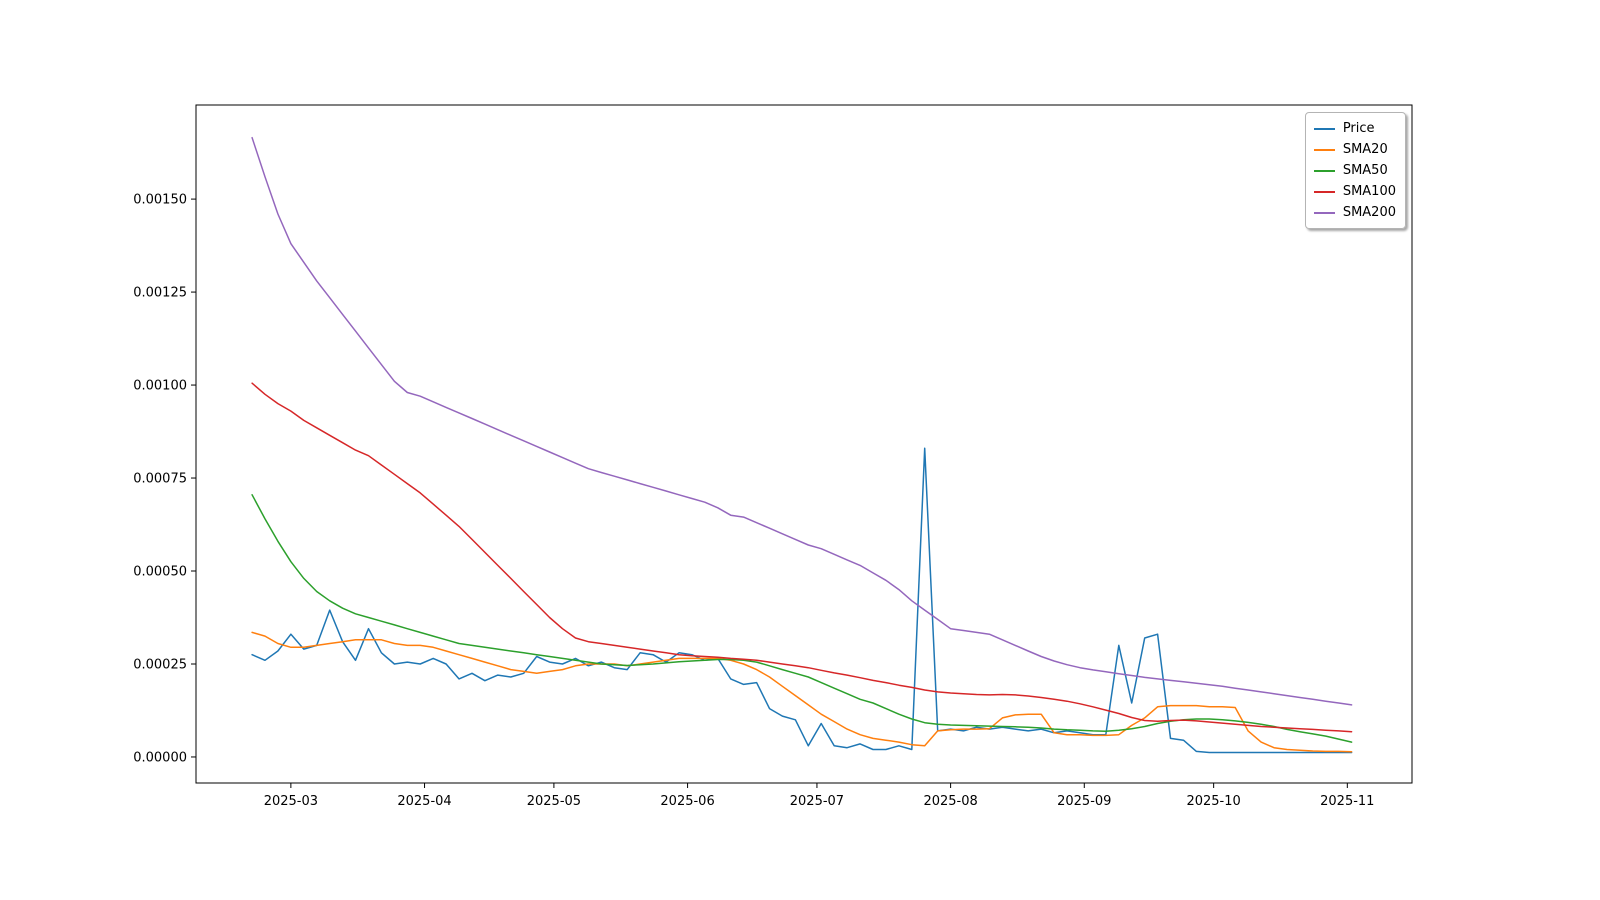 Image resolution: width=1600 pixels, height=900 pixels. I want to click on legend-item-price: Price, so click(1354, 128).